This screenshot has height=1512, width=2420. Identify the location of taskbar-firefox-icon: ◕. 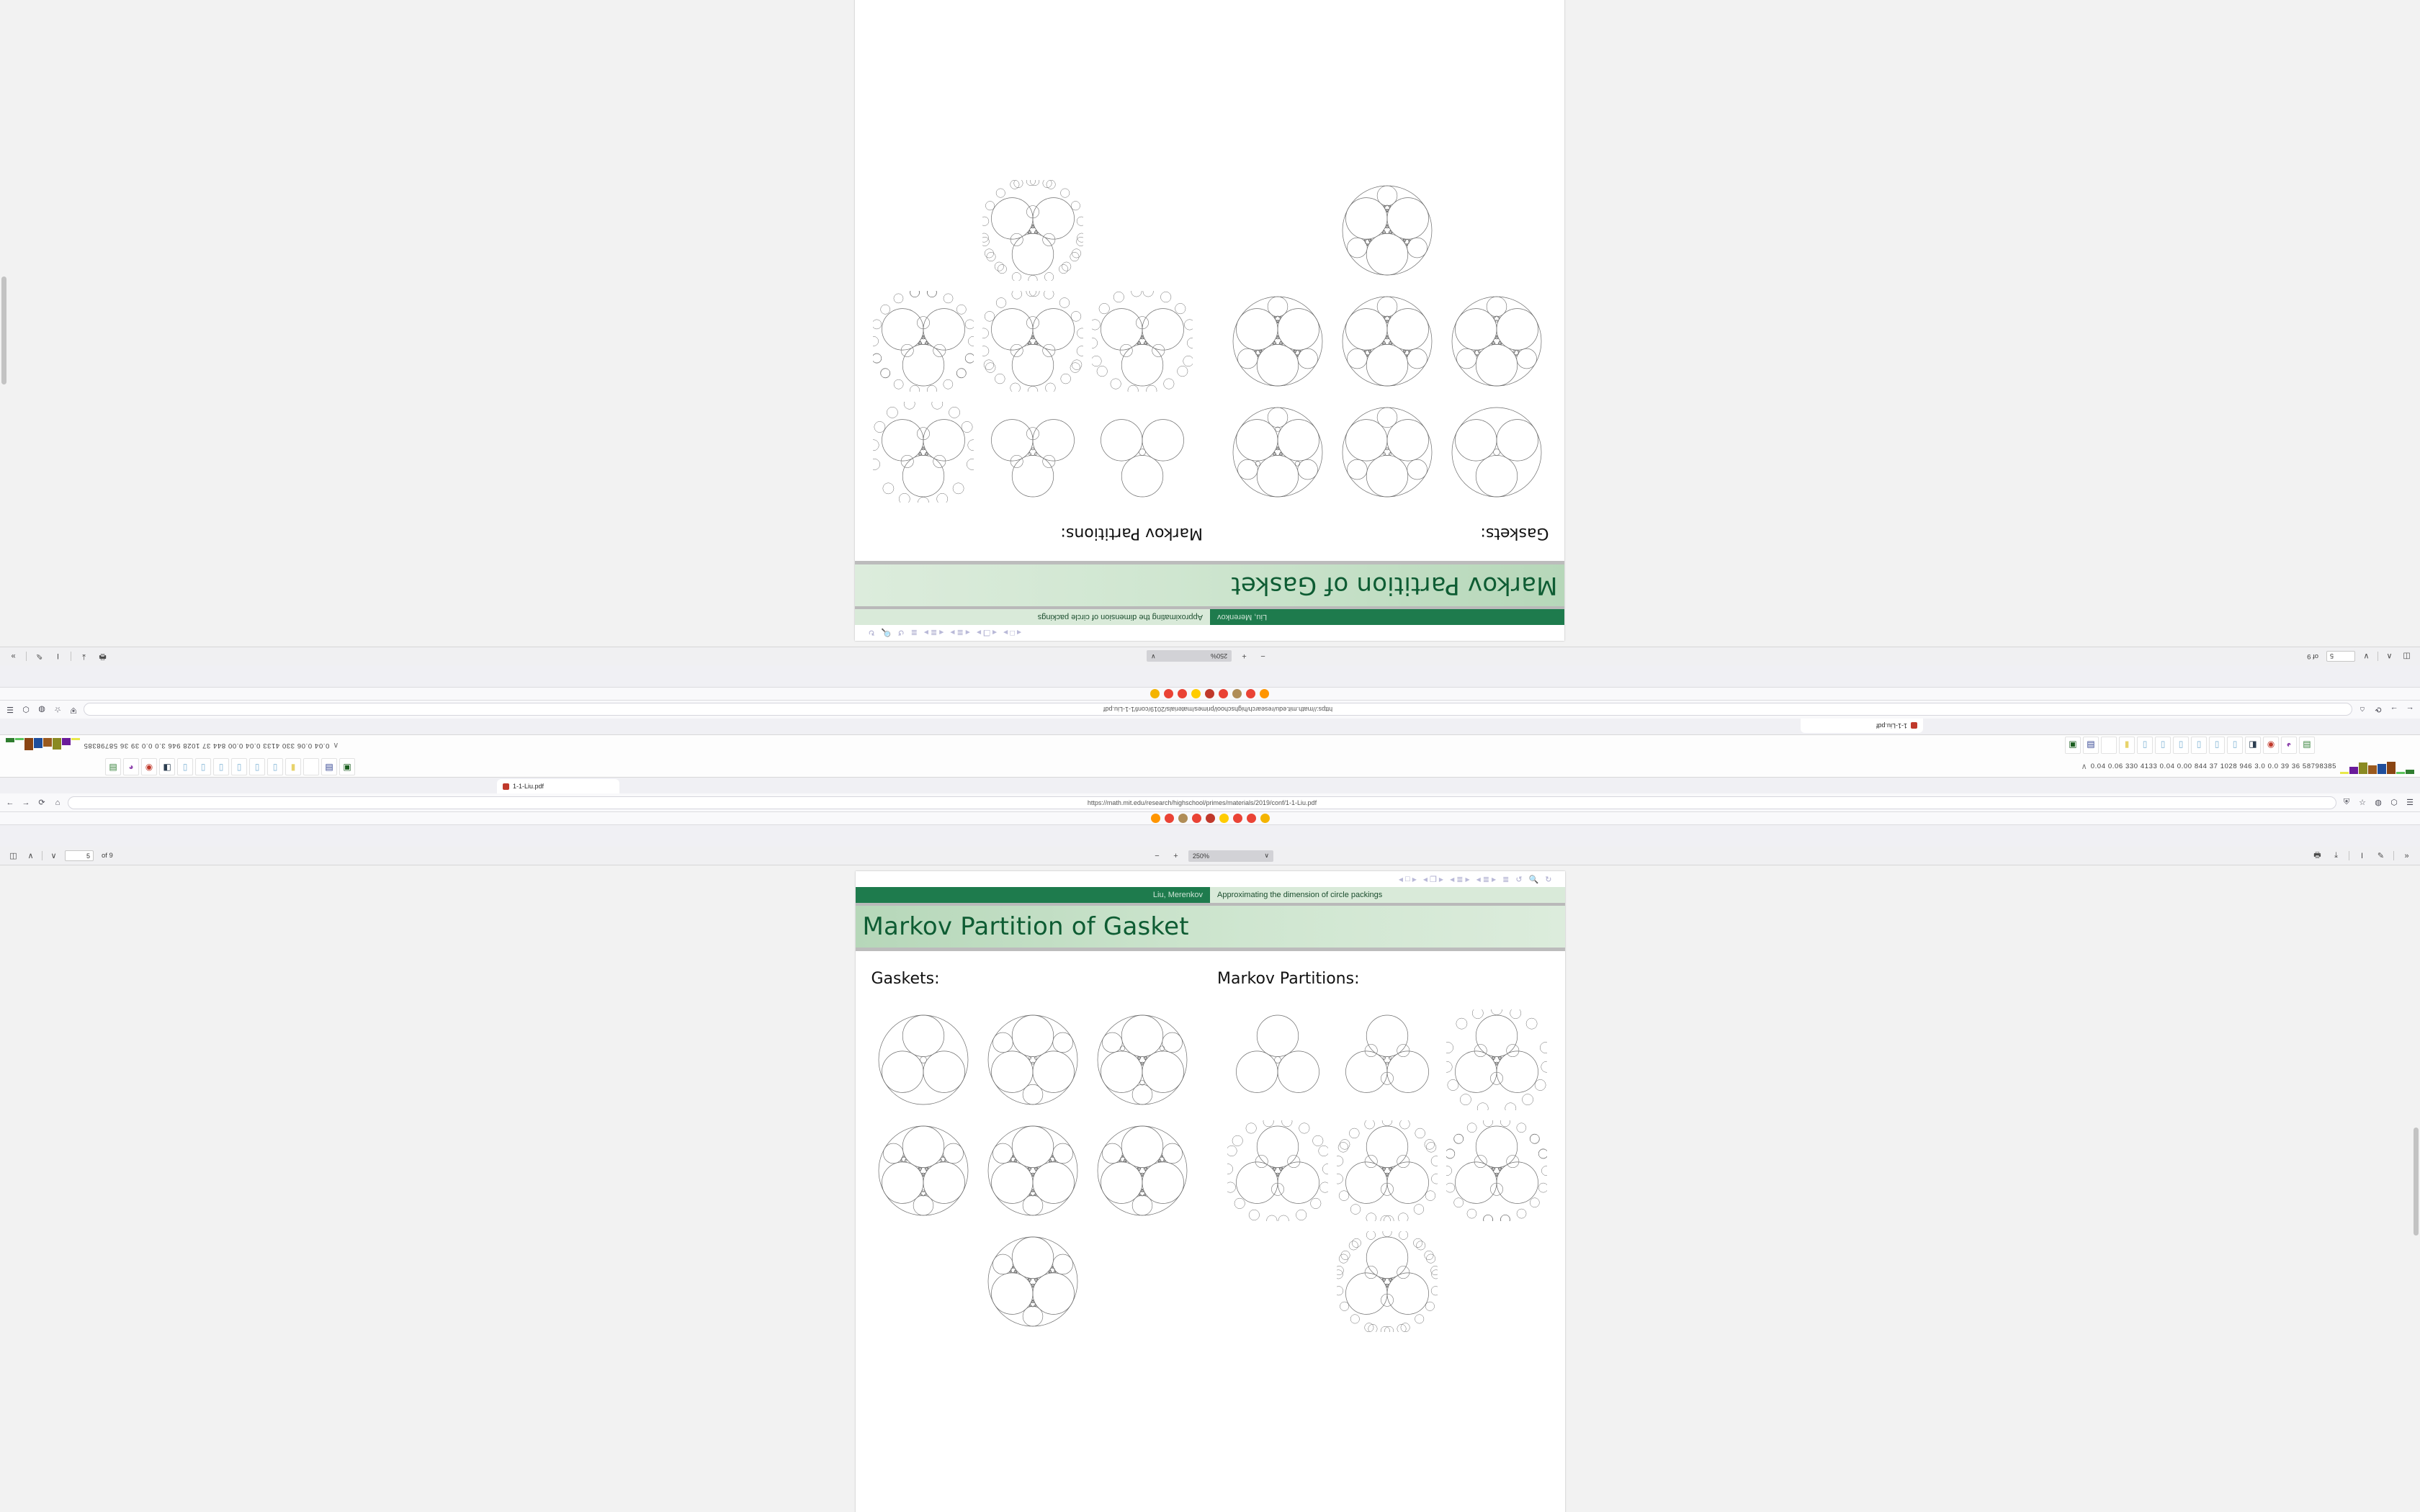
(2289, 746).